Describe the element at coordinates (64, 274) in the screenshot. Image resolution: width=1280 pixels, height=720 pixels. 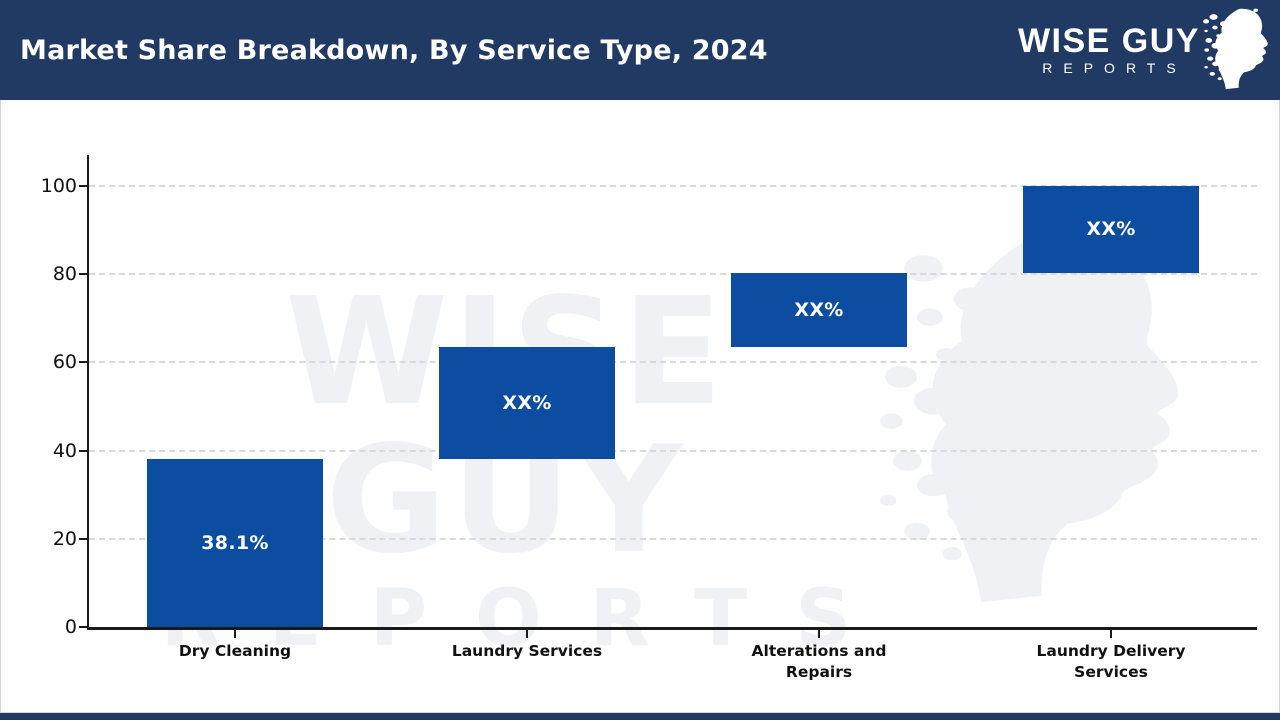
I see `y-tick-label: 80` at that location.